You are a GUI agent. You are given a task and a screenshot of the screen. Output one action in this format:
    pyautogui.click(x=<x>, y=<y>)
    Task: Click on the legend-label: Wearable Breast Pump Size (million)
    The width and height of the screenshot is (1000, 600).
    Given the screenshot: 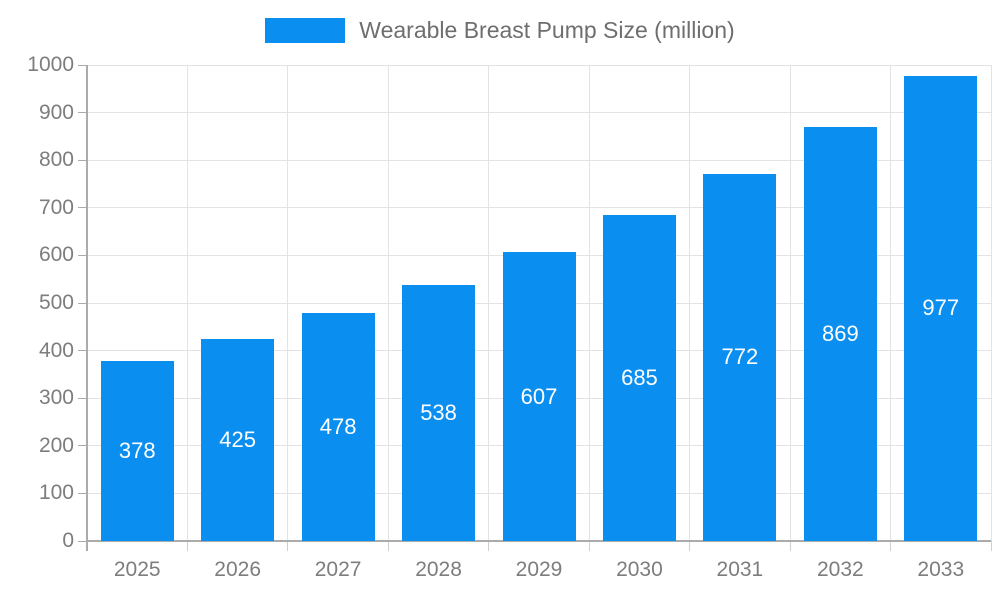 What is the action you would take?
    pyautogui.click(x=547, y=30)
    